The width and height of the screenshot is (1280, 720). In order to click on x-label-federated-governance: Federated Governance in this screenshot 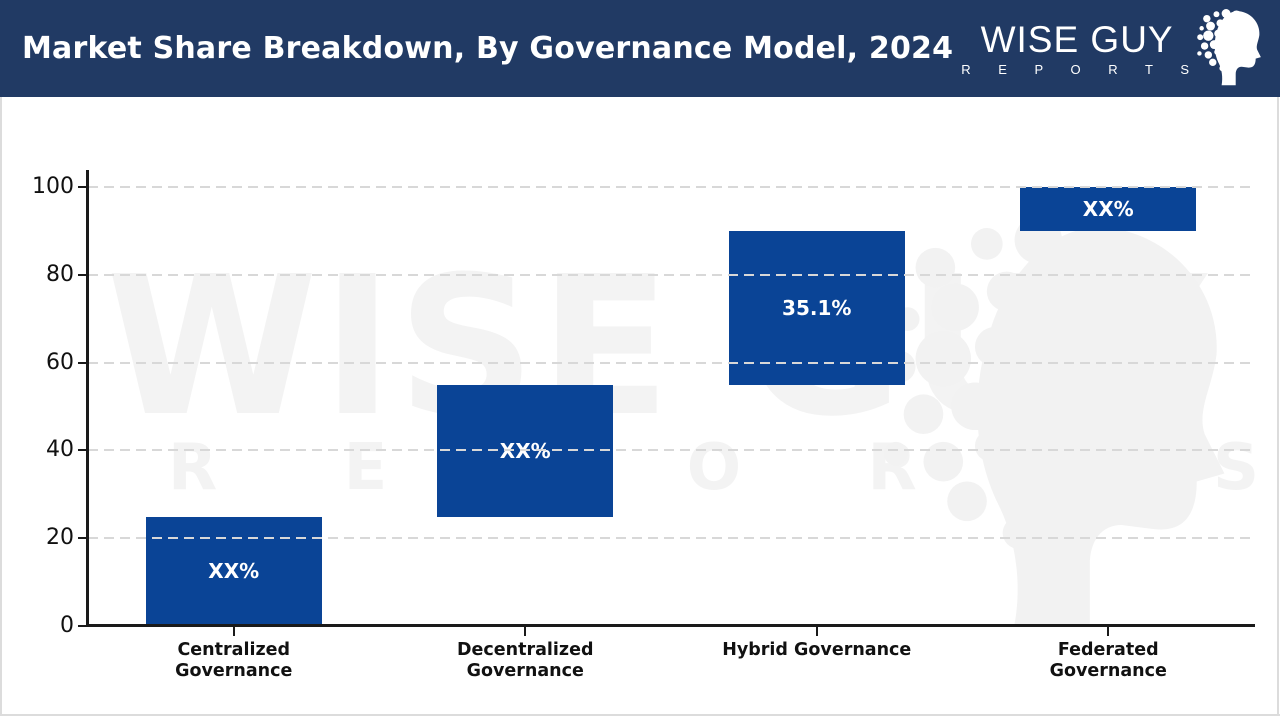, I will do `click(1108, 660)`.